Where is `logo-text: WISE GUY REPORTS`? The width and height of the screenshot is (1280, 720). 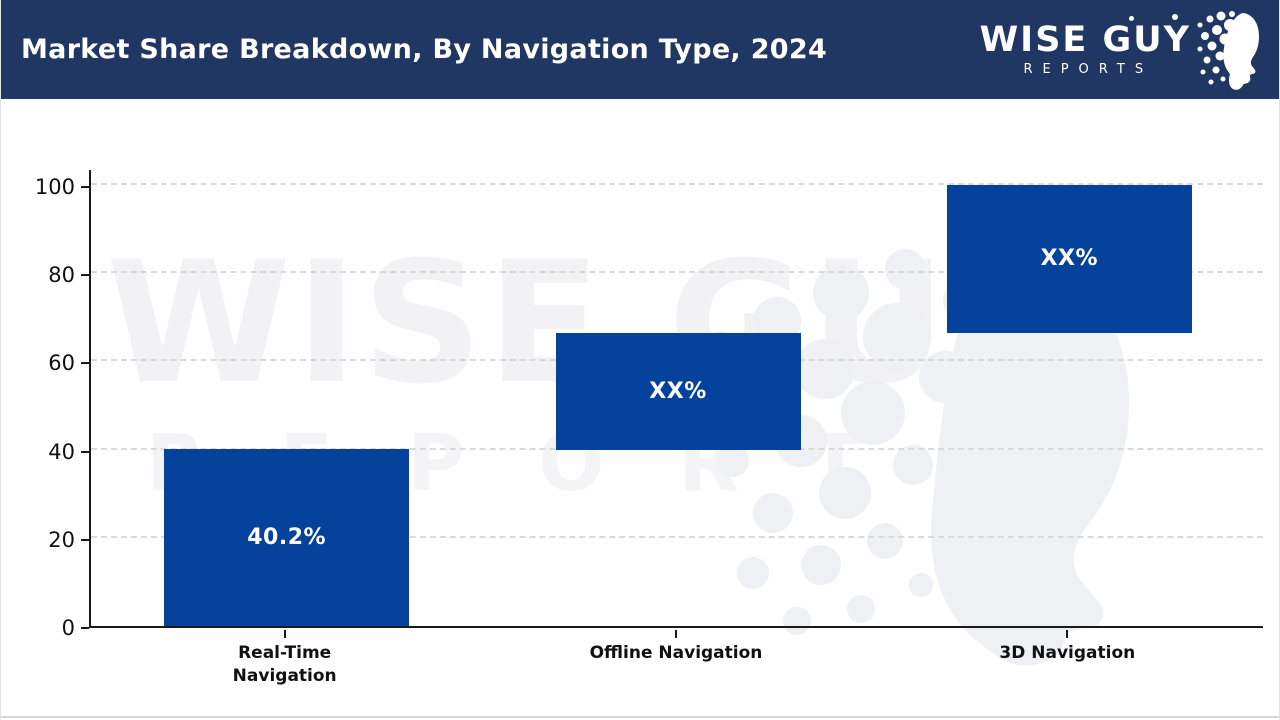
logo-text: WISE GUY REPORTS is located at coordinates (1085, 45).